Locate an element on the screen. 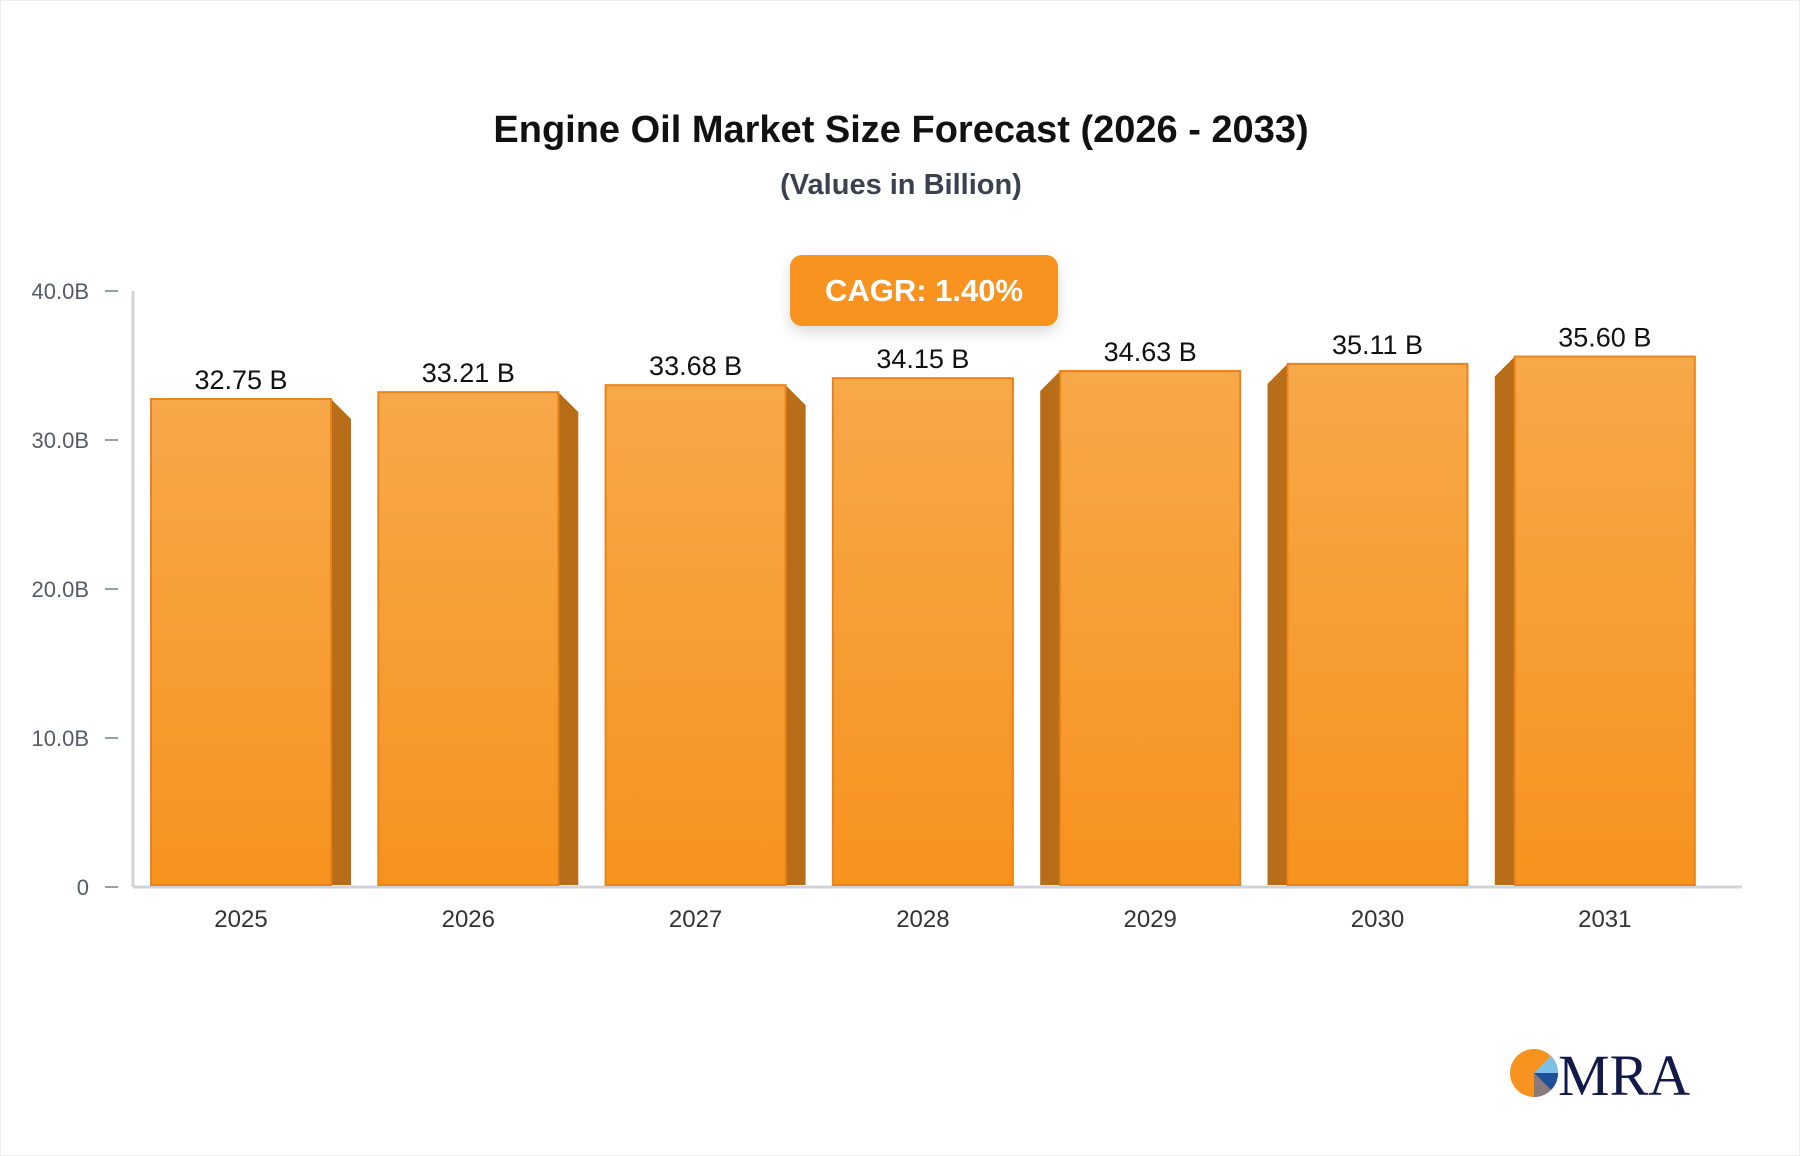 The height and width of the screenshot is (1156, 1800). x-tick-label: 2025 is located at coordinates (240, 919).